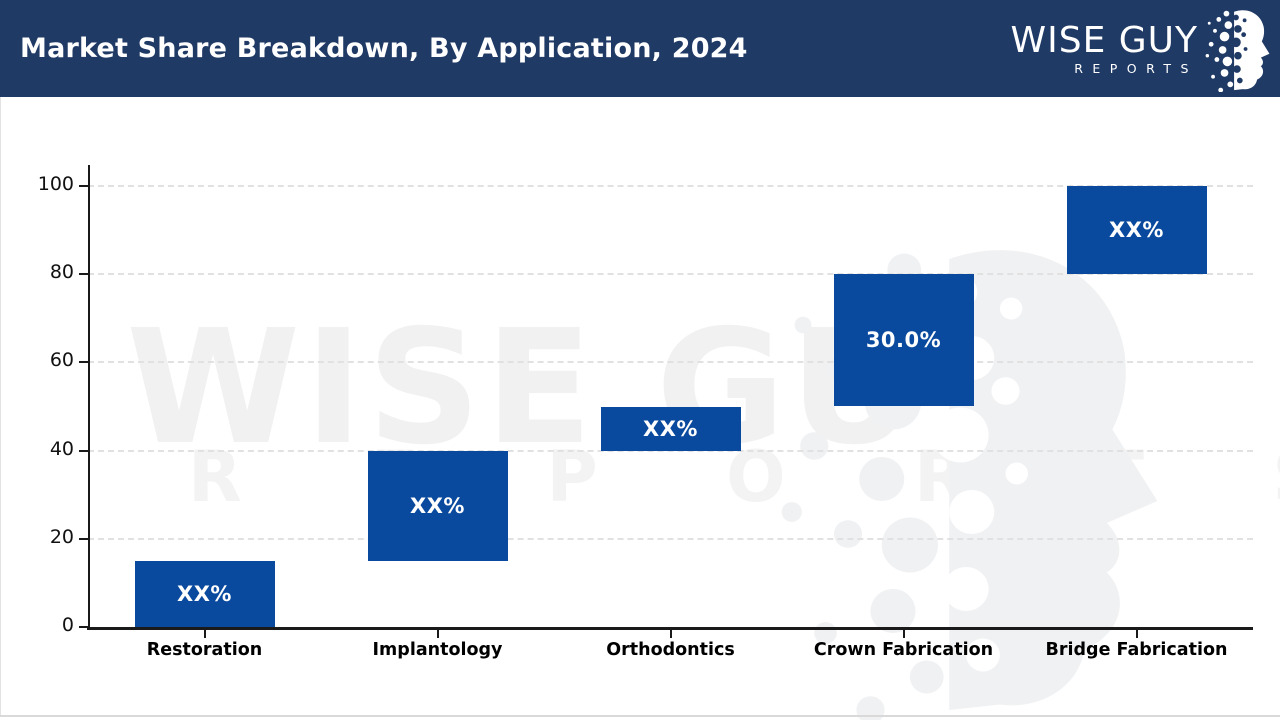  I want to click on bar-implantology: XX%, so click(437, 505).